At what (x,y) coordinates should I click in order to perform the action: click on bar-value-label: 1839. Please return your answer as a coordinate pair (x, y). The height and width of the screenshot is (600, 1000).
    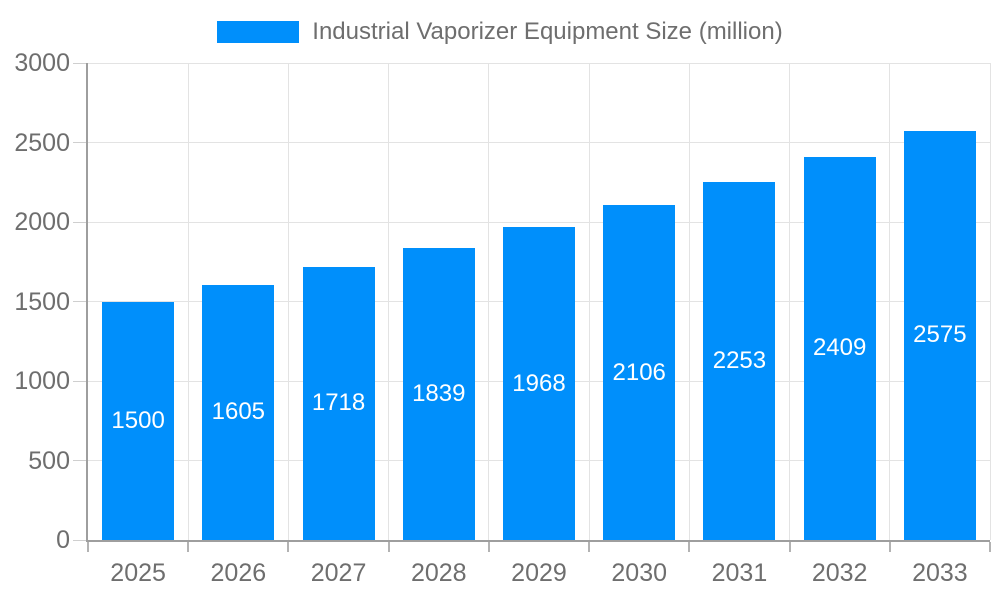
    Looking at the image, I should click on (439, 393).